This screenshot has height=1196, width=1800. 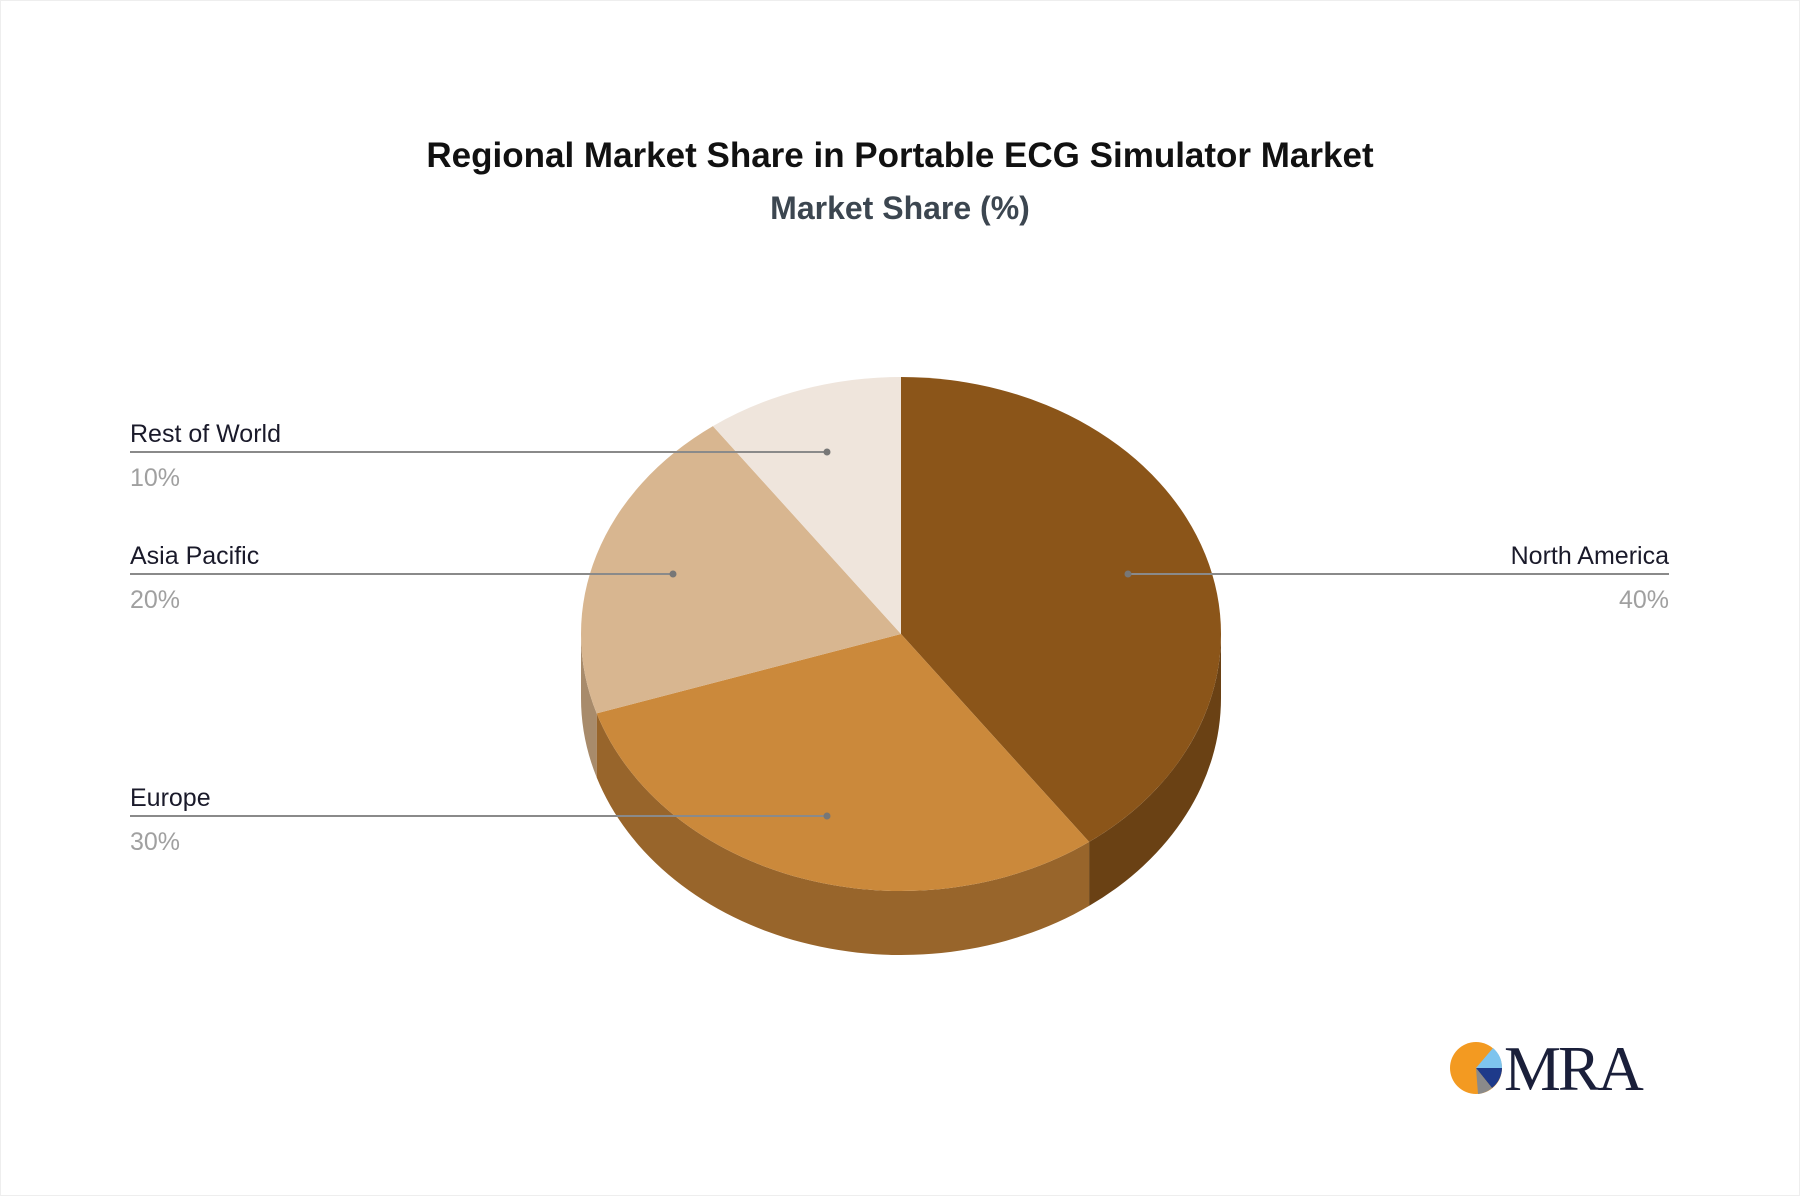 I want to click on pie-slice-rest-of-world, so click(x=806, y=505).